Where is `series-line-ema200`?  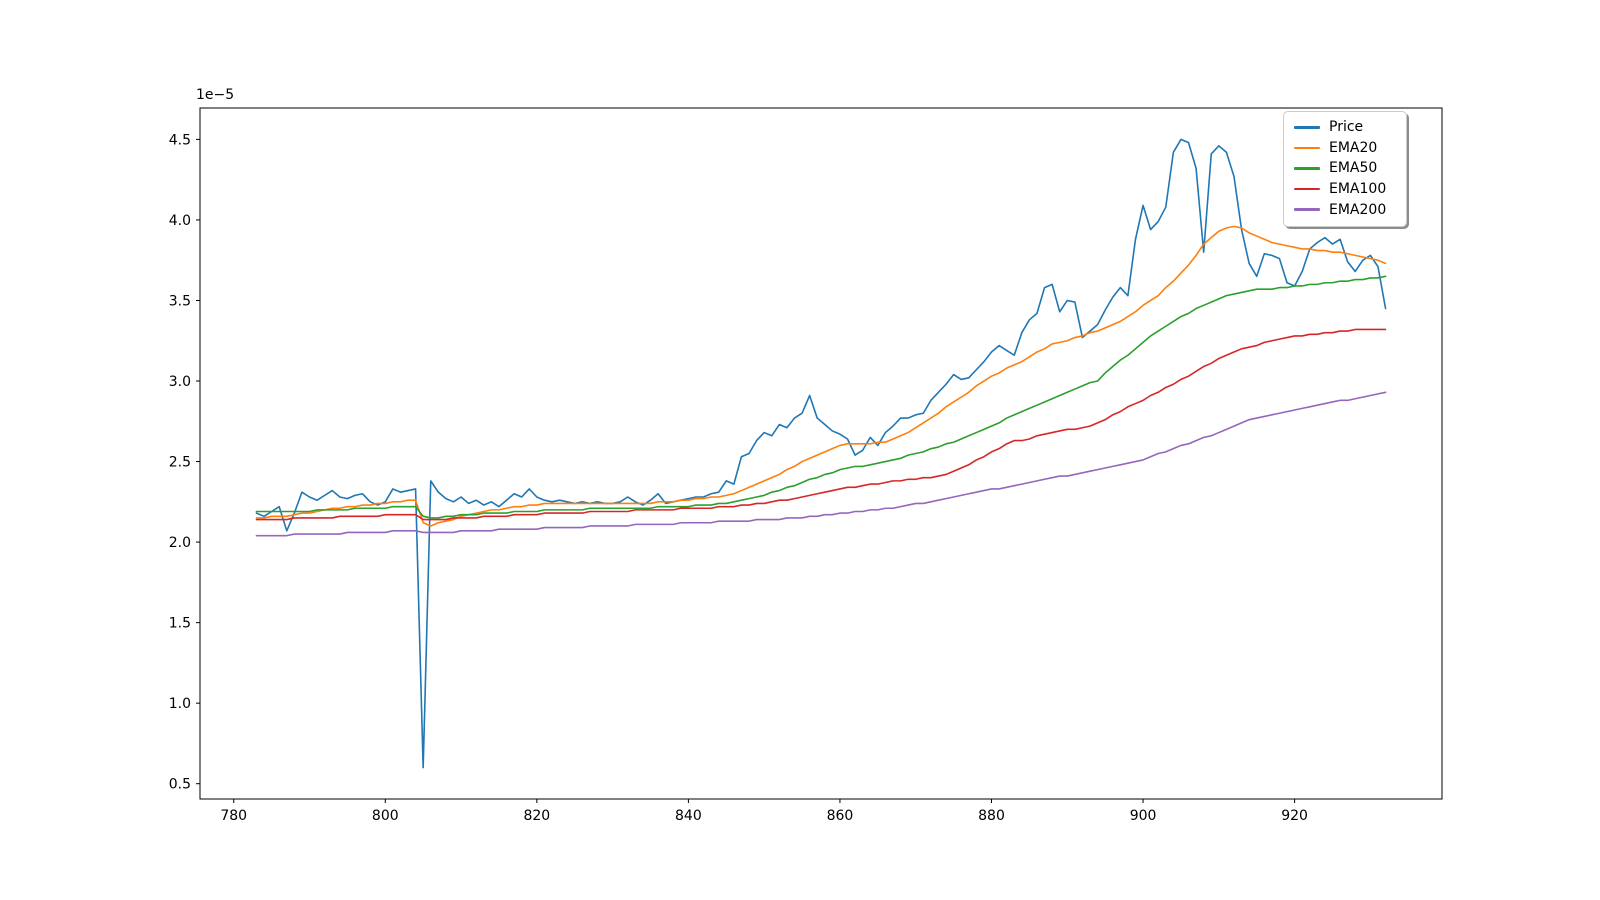 series-line-ema200 is located at coordinates (821, 464).